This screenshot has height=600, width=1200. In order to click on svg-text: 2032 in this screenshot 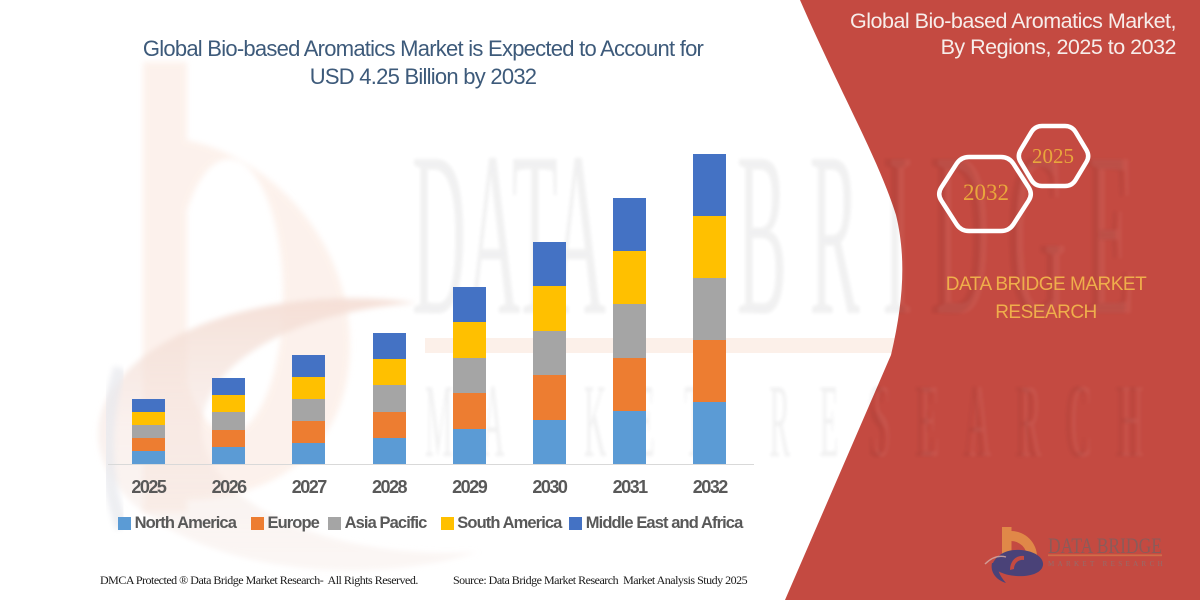, I will do `click(986, 192)`.